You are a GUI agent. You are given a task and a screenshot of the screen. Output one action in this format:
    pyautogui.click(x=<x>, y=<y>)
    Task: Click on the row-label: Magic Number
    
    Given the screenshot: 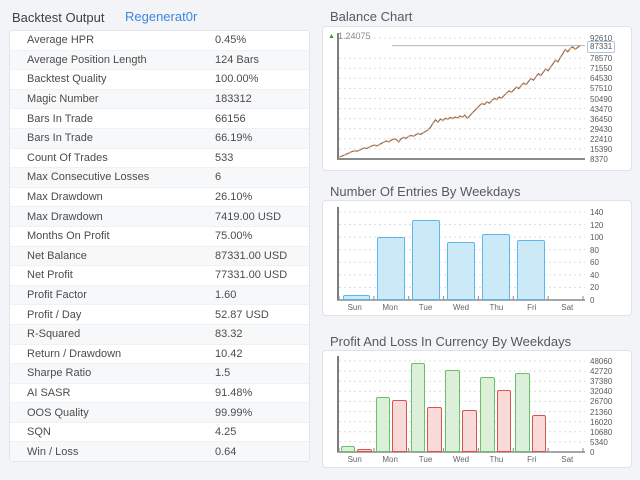 What is the action you would take?
    pyautogui.click(x=63, y=99)
    